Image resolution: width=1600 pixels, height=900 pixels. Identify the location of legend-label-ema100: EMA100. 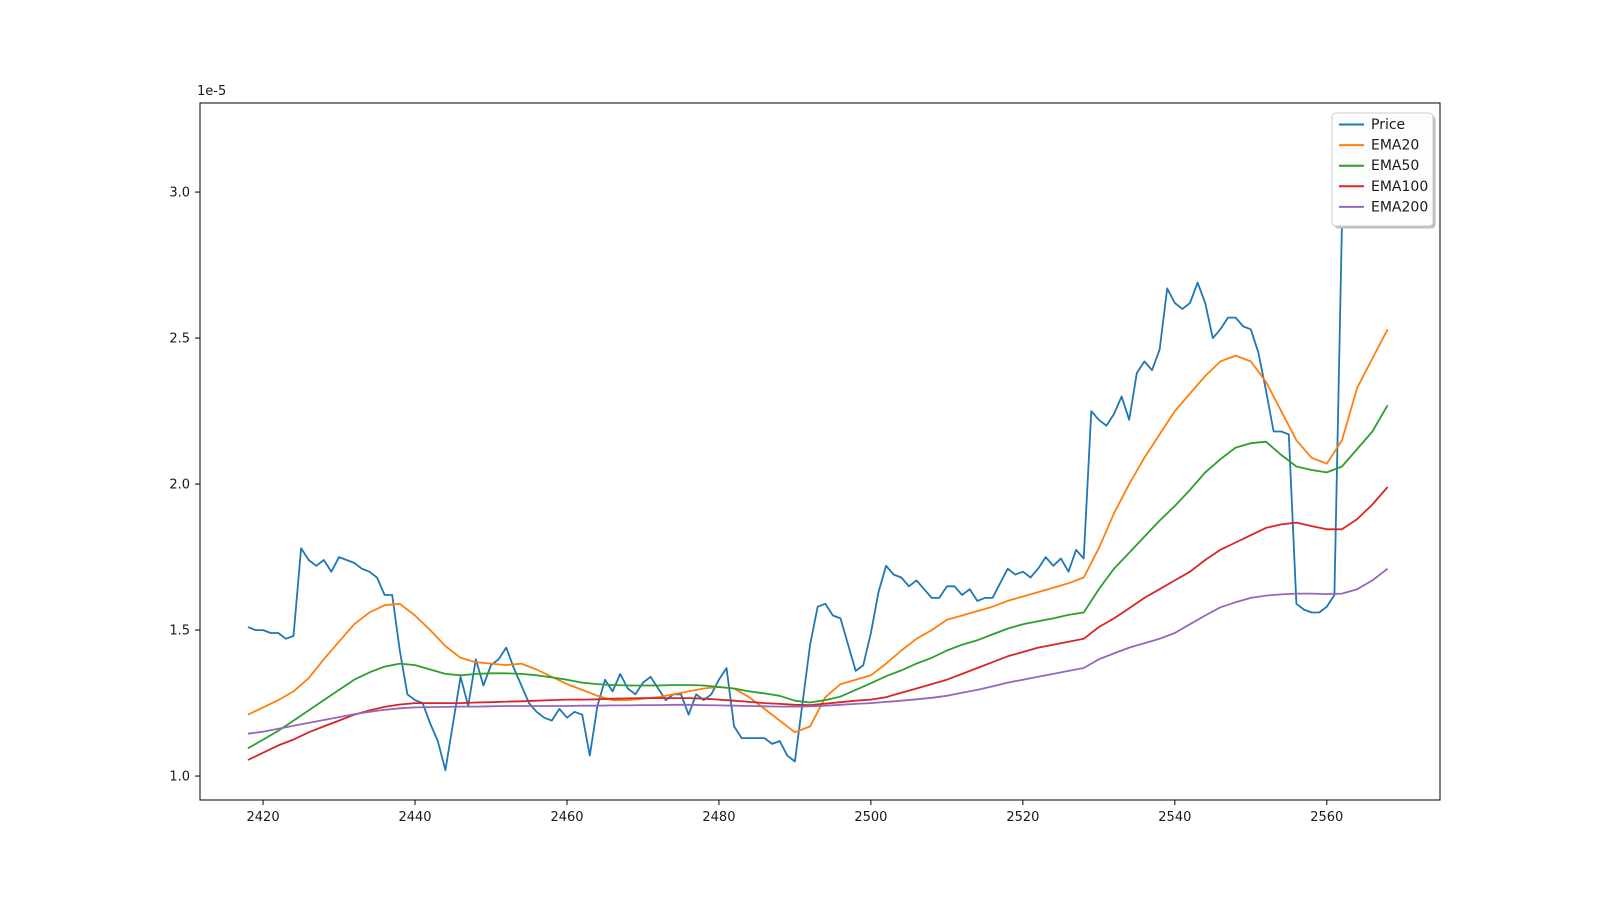
(1399, 187).